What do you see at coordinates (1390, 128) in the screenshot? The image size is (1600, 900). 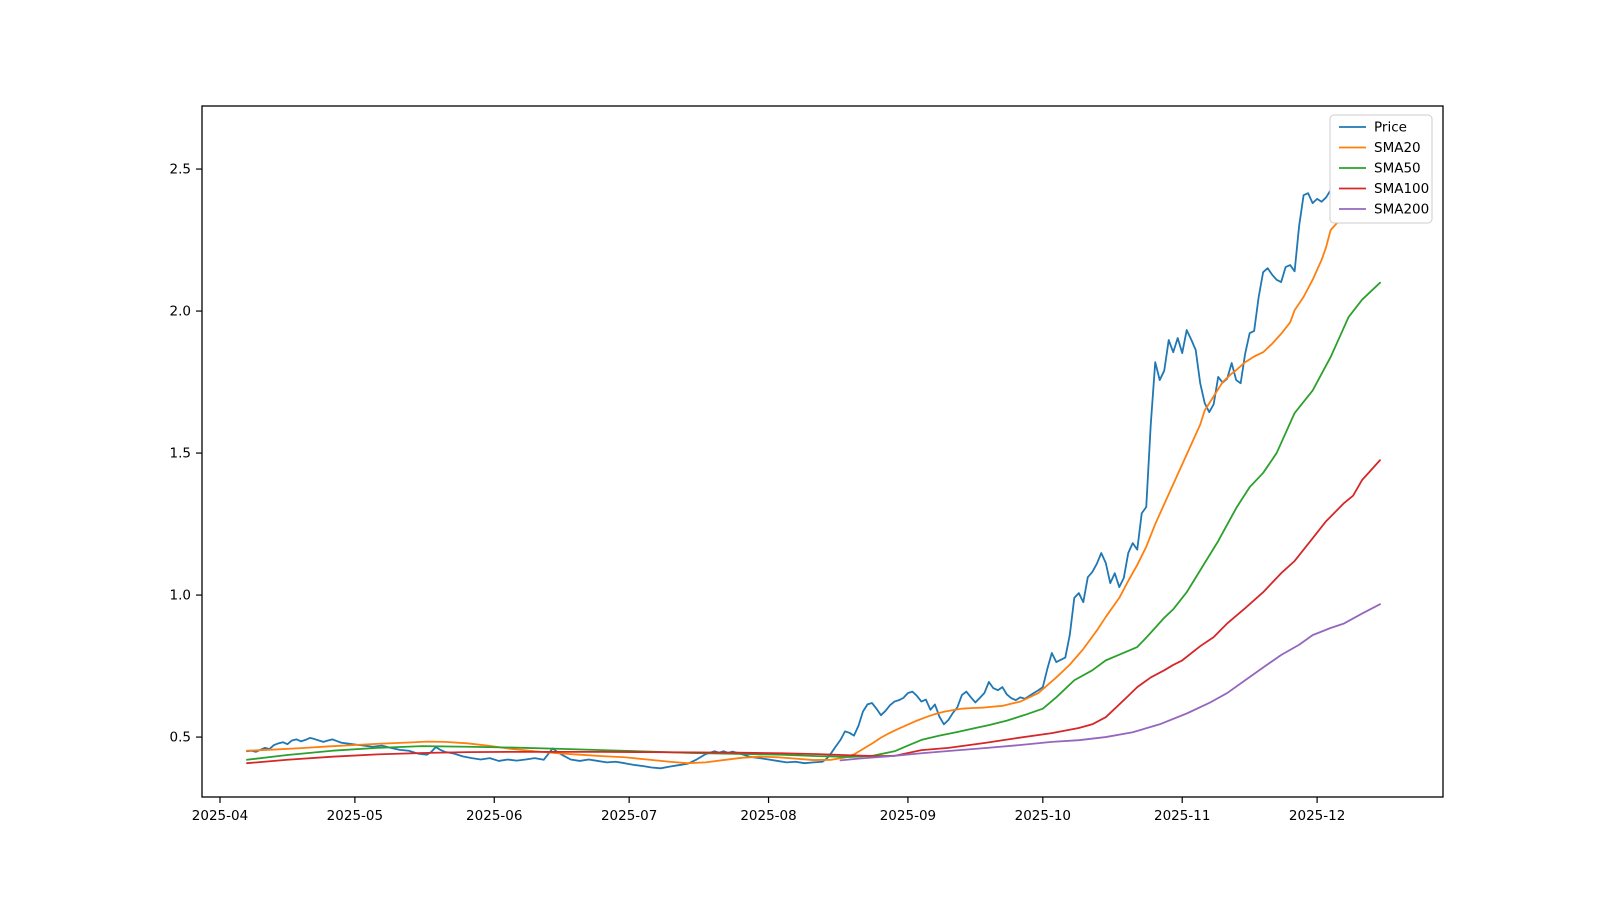 I see `legend-label-price: Price` at bounding box center [1390, 128].